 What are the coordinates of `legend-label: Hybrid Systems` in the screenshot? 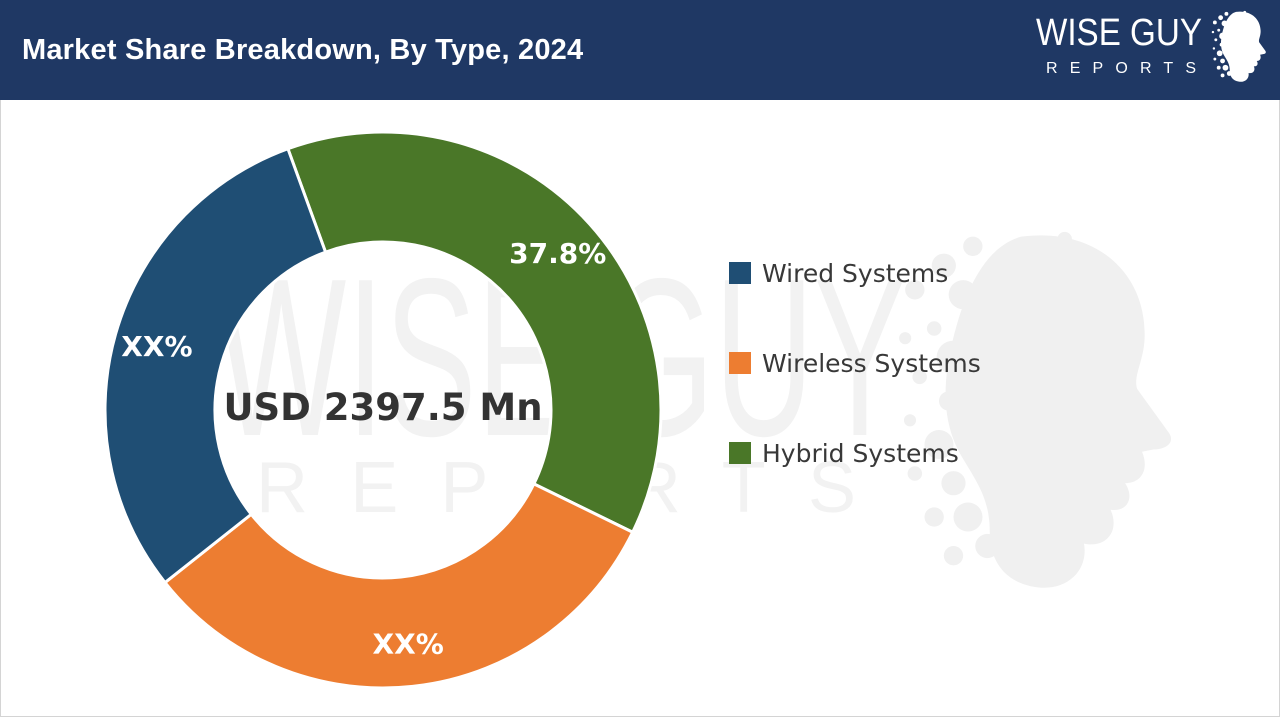 It's located at (860, 453).